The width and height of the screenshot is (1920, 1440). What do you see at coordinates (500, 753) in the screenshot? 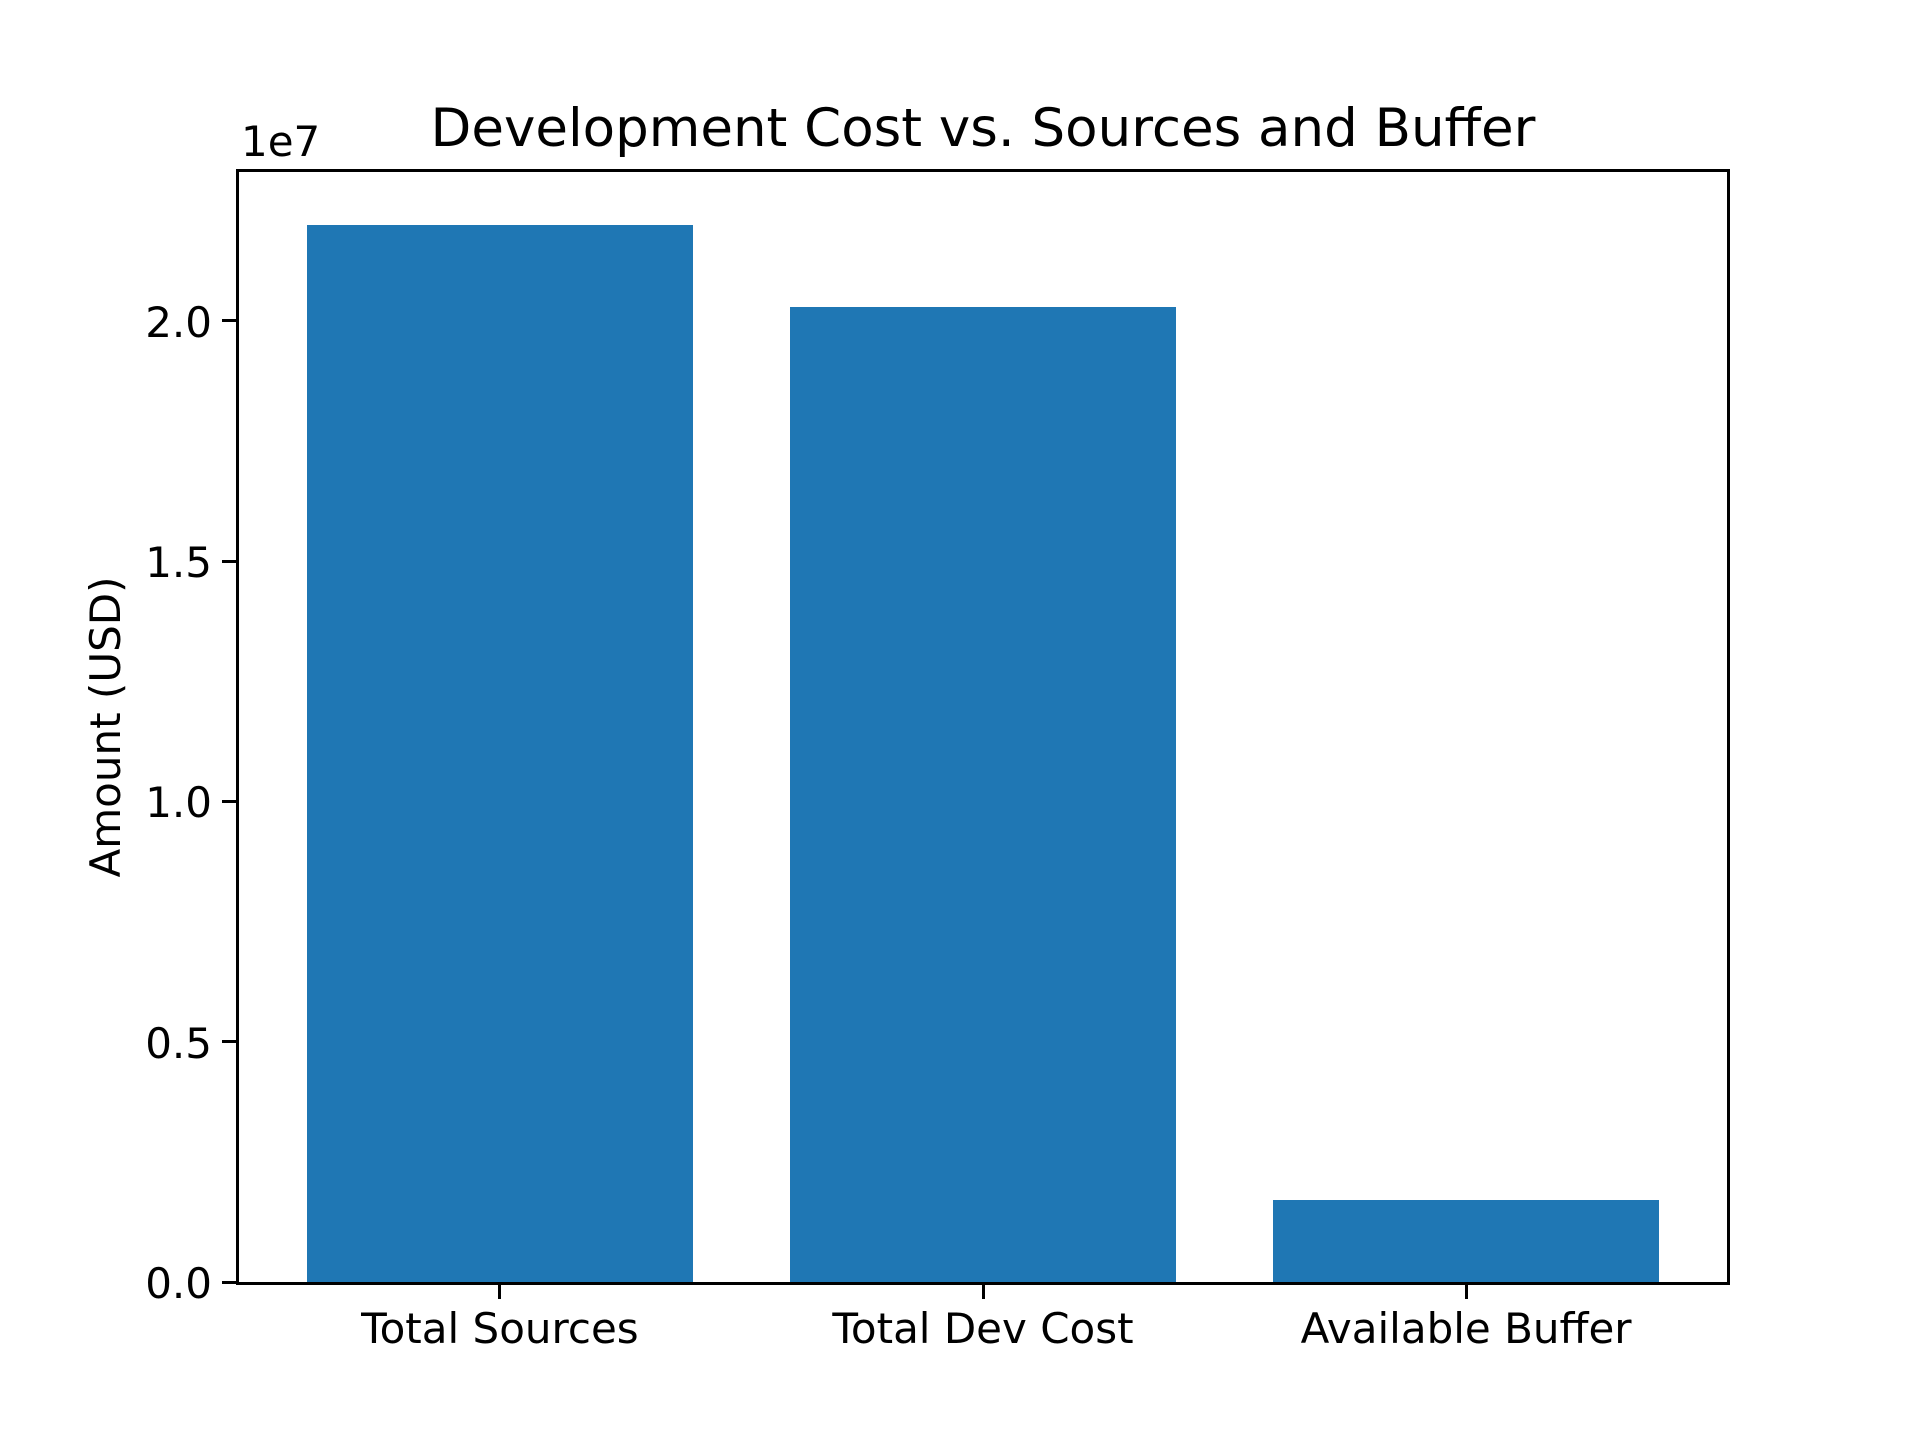
I see `bar-total-sources` at bounding box center [500, 753].